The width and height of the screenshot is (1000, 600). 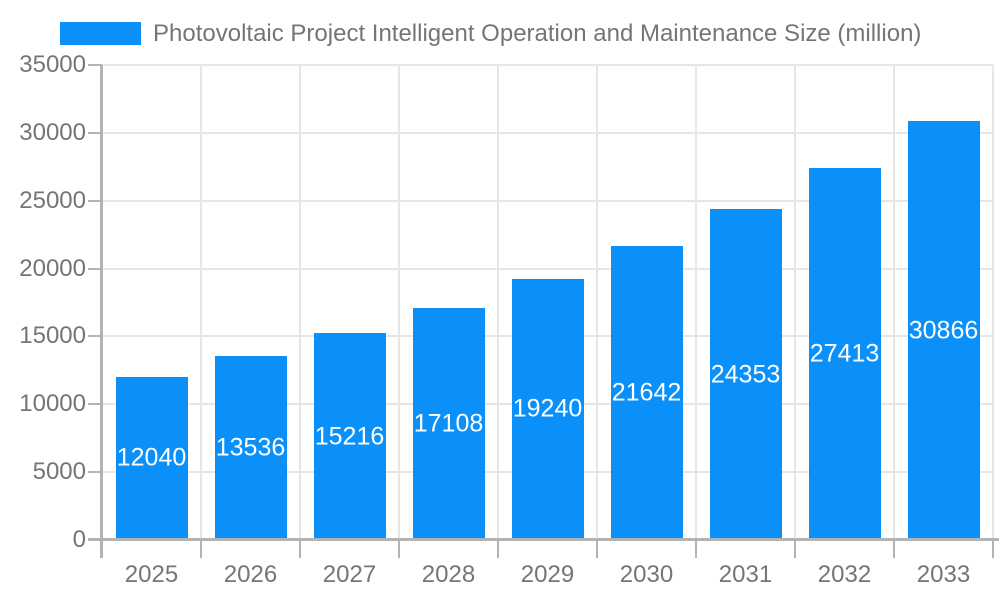 I want to click on bar-2033, so click(x=943, y=330).